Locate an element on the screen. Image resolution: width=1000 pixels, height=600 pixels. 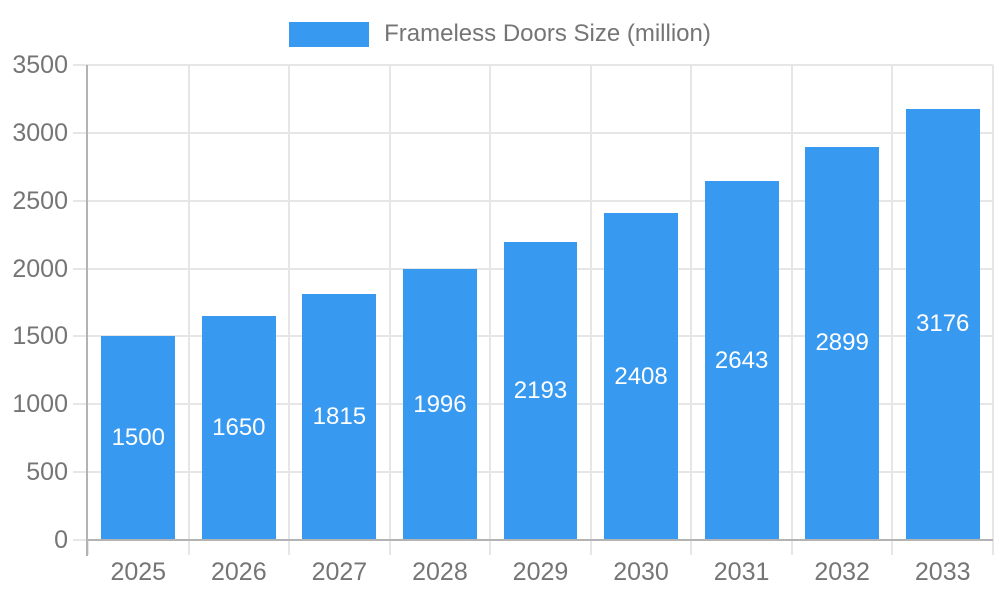
y-axis-label: 1500 is located at coordinates (40, 336).